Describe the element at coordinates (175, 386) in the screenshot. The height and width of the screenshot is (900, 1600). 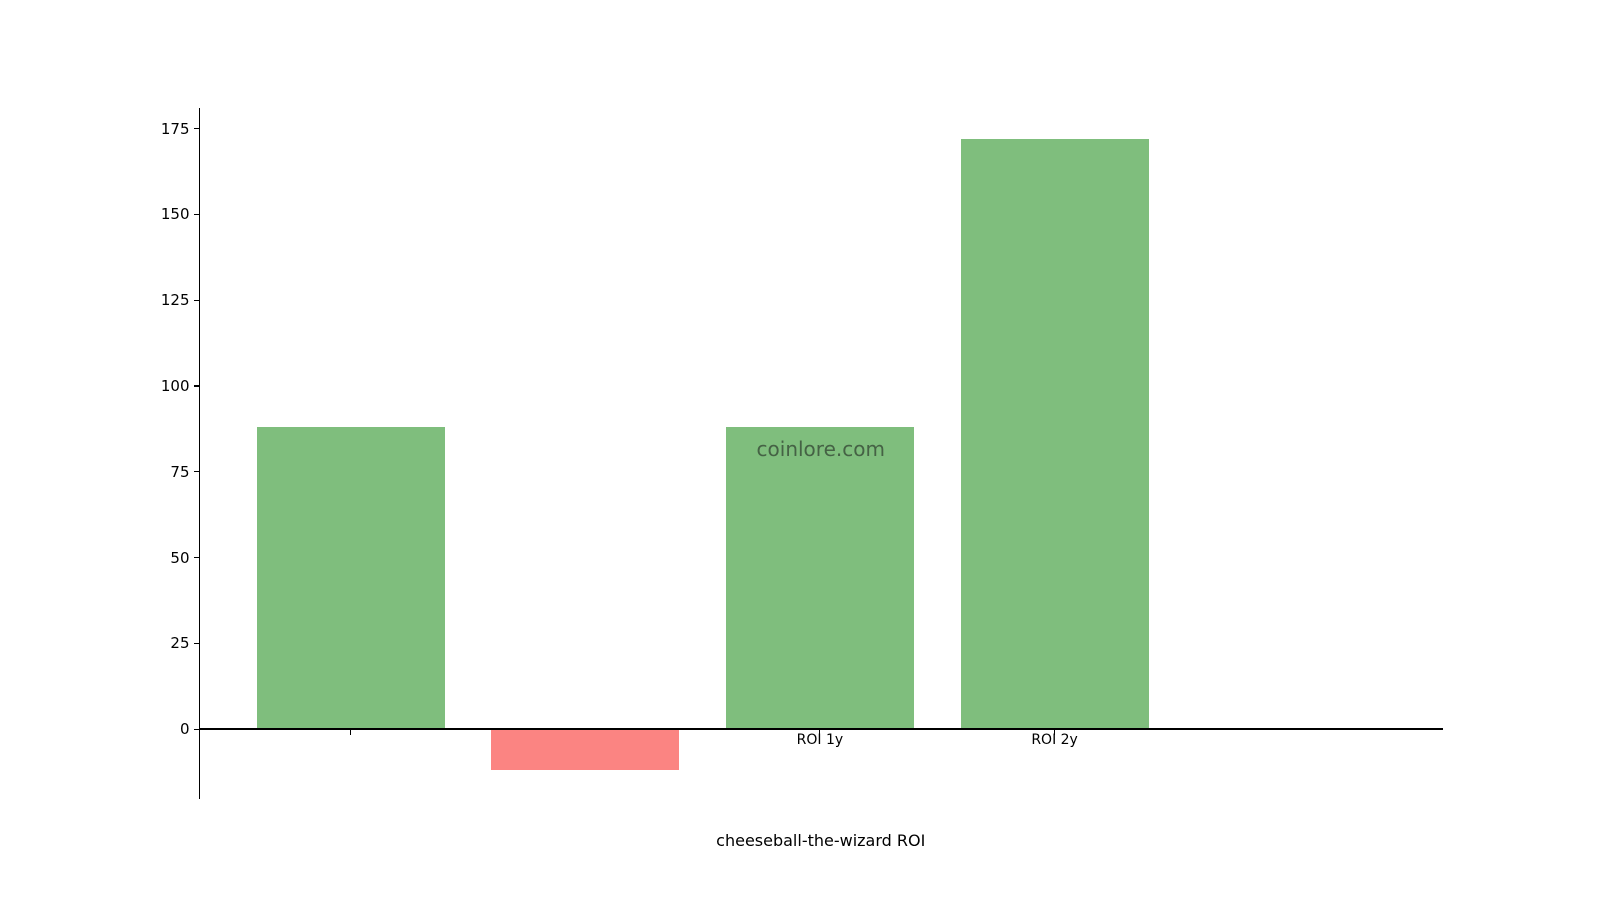
I see `y-tick-label: 100` at that location.